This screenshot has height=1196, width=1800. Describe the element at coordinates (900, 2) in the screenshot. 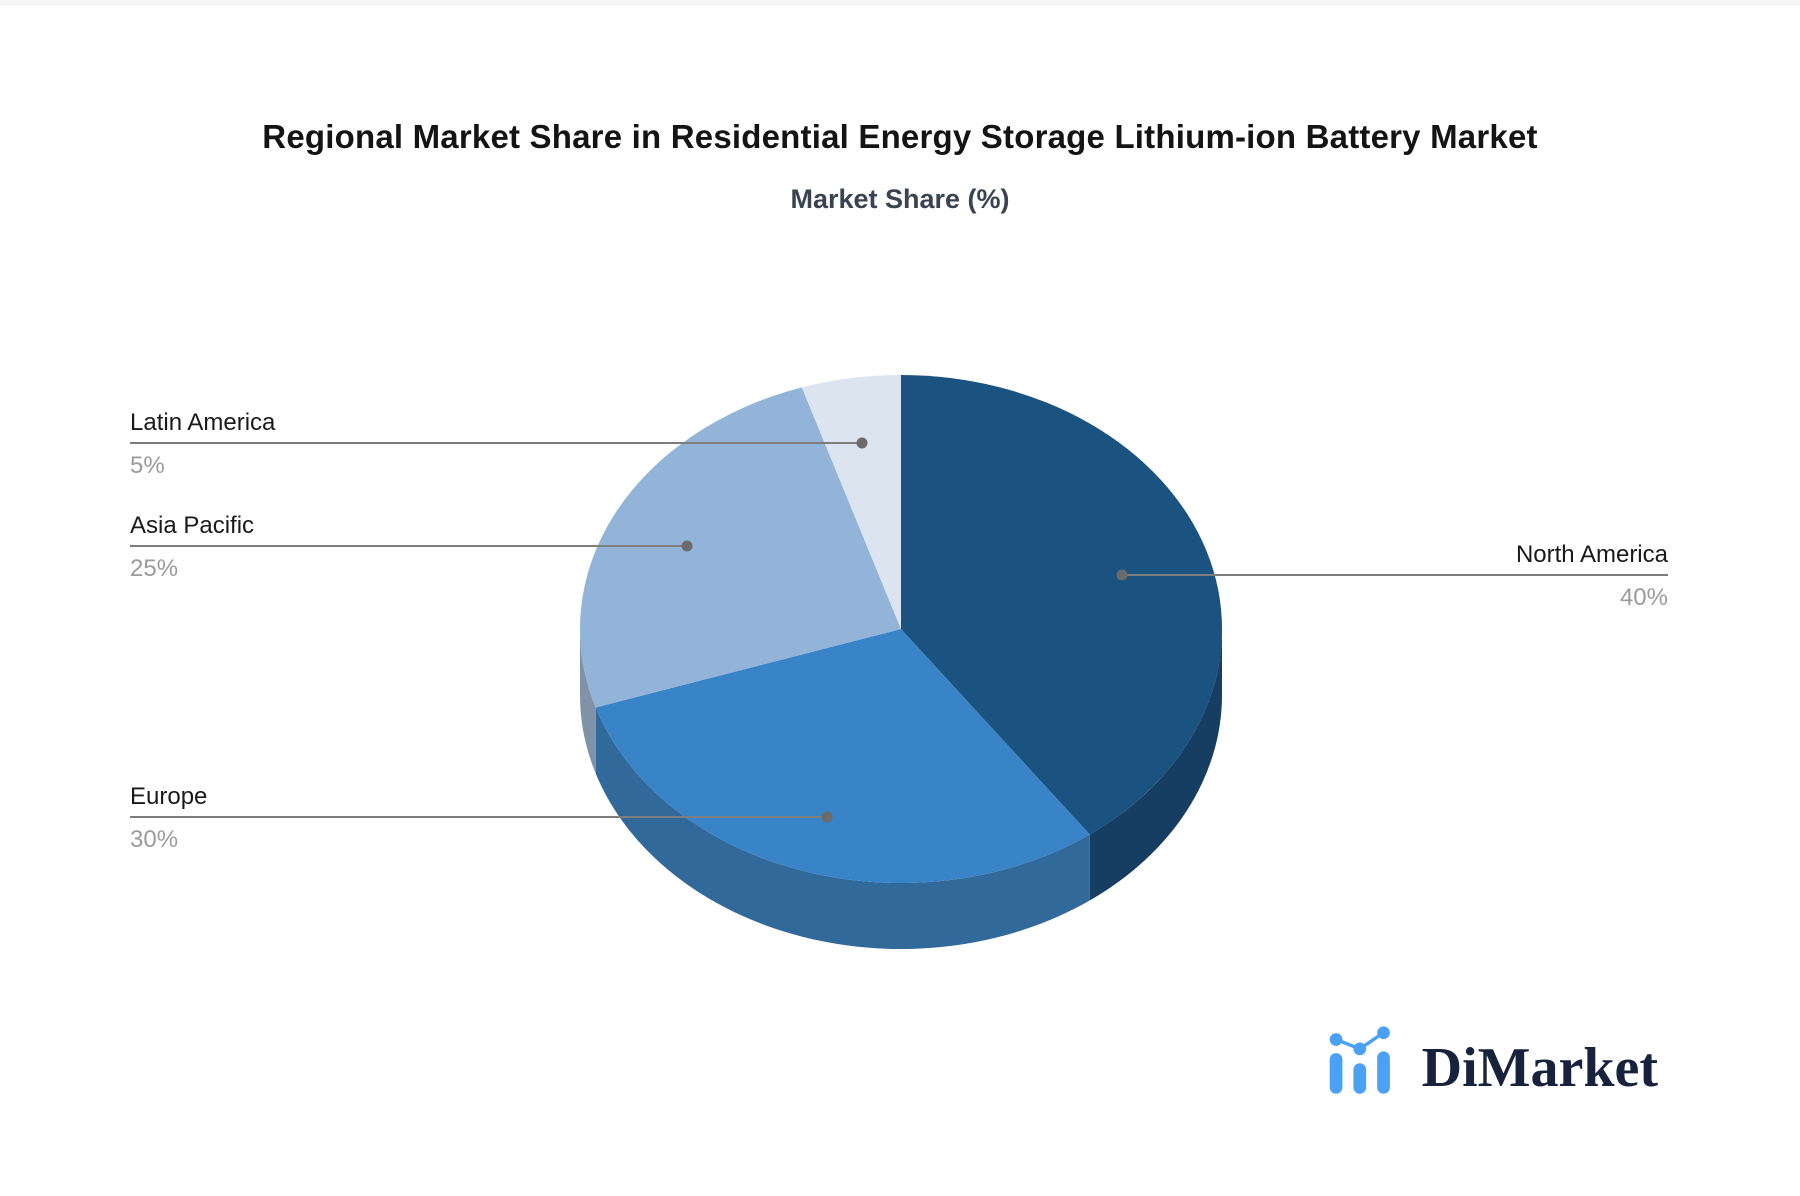

I see `top-divider` at that location.